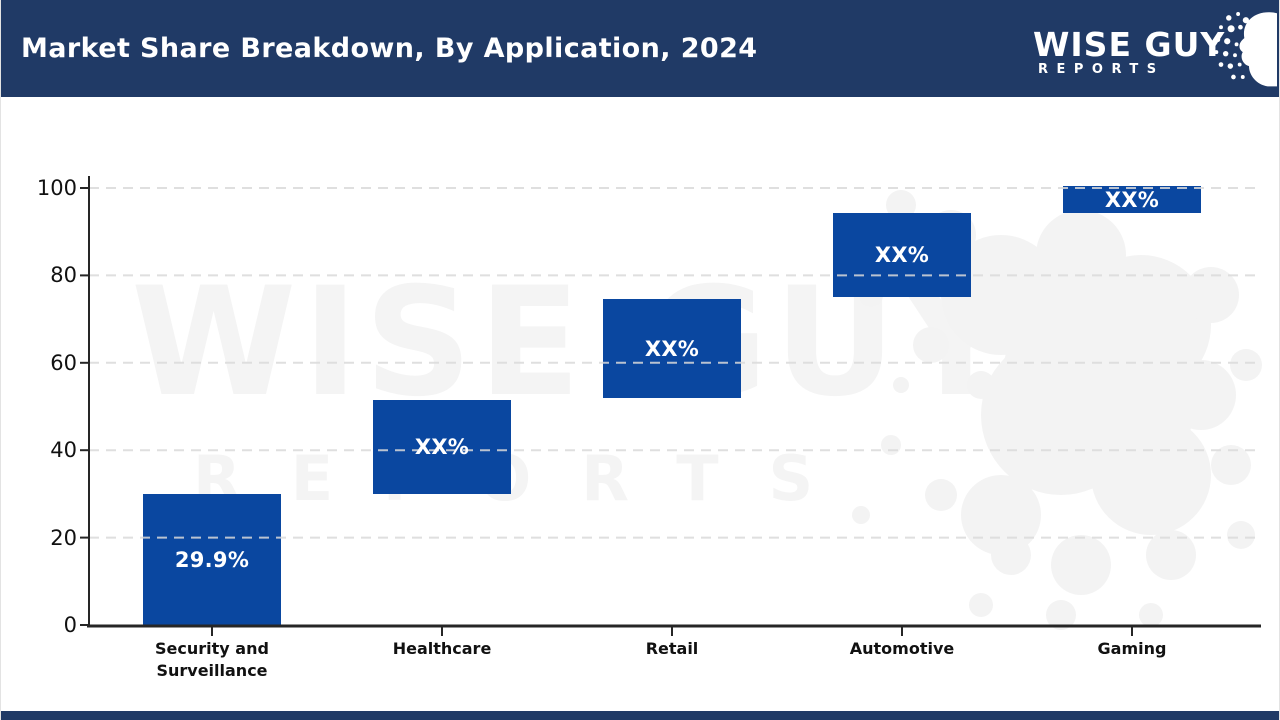  I want to click on bar-value-label: 29.9%, so click(212, 559).